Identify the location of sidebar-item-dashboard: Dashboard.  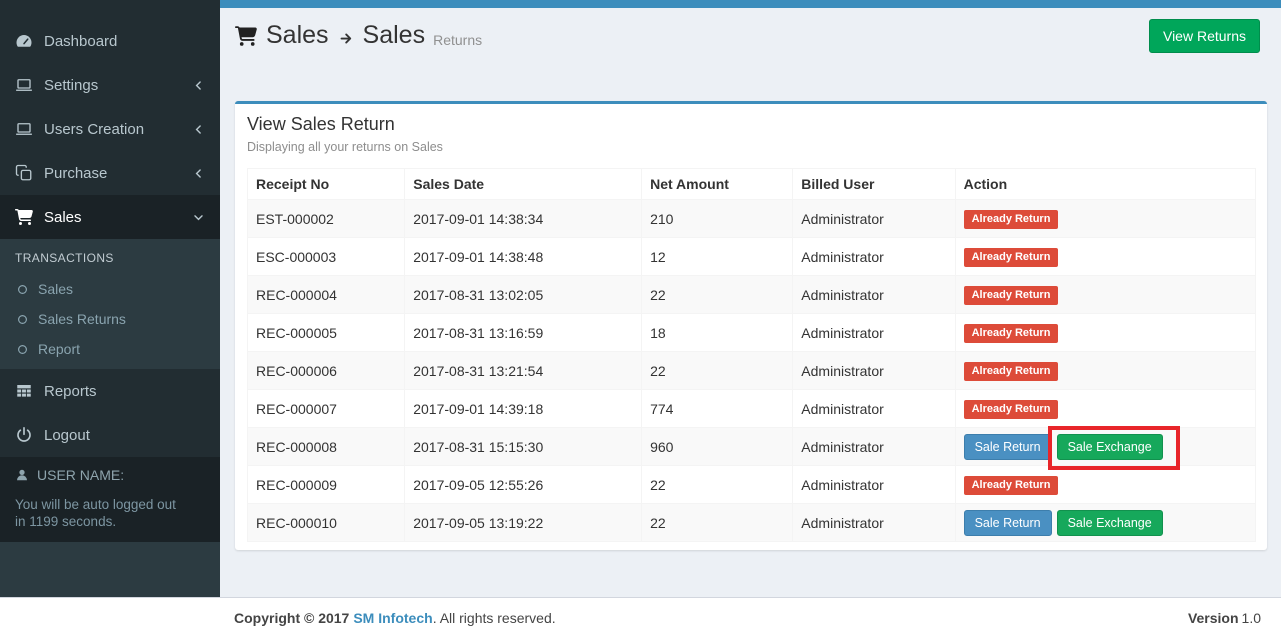
(110, 41).